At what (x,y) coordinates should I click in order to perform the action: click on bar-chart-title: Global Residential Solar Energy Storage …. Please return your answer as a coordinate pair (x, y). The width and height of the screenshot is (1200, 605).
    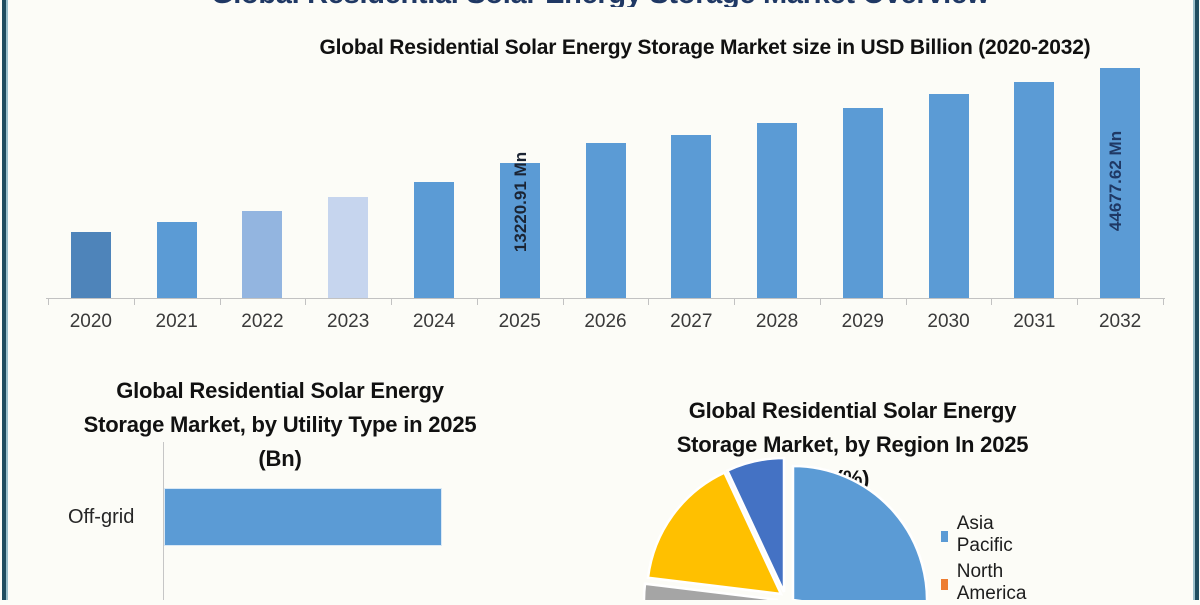
    Looking at the image, I should click on (705, 47).